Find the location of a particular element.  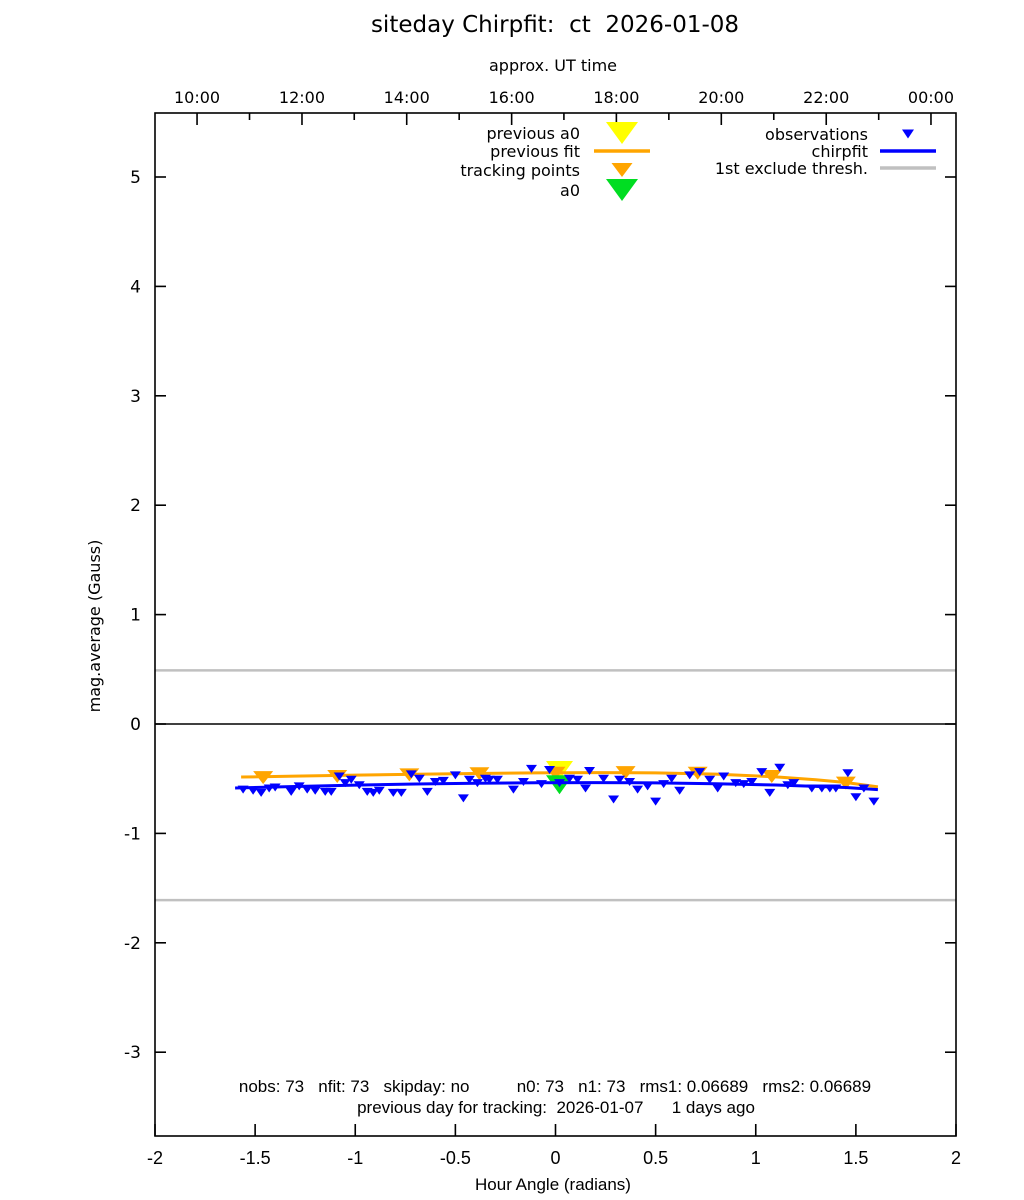

y-tick-label: -2 is located at coordinates (132, 944).